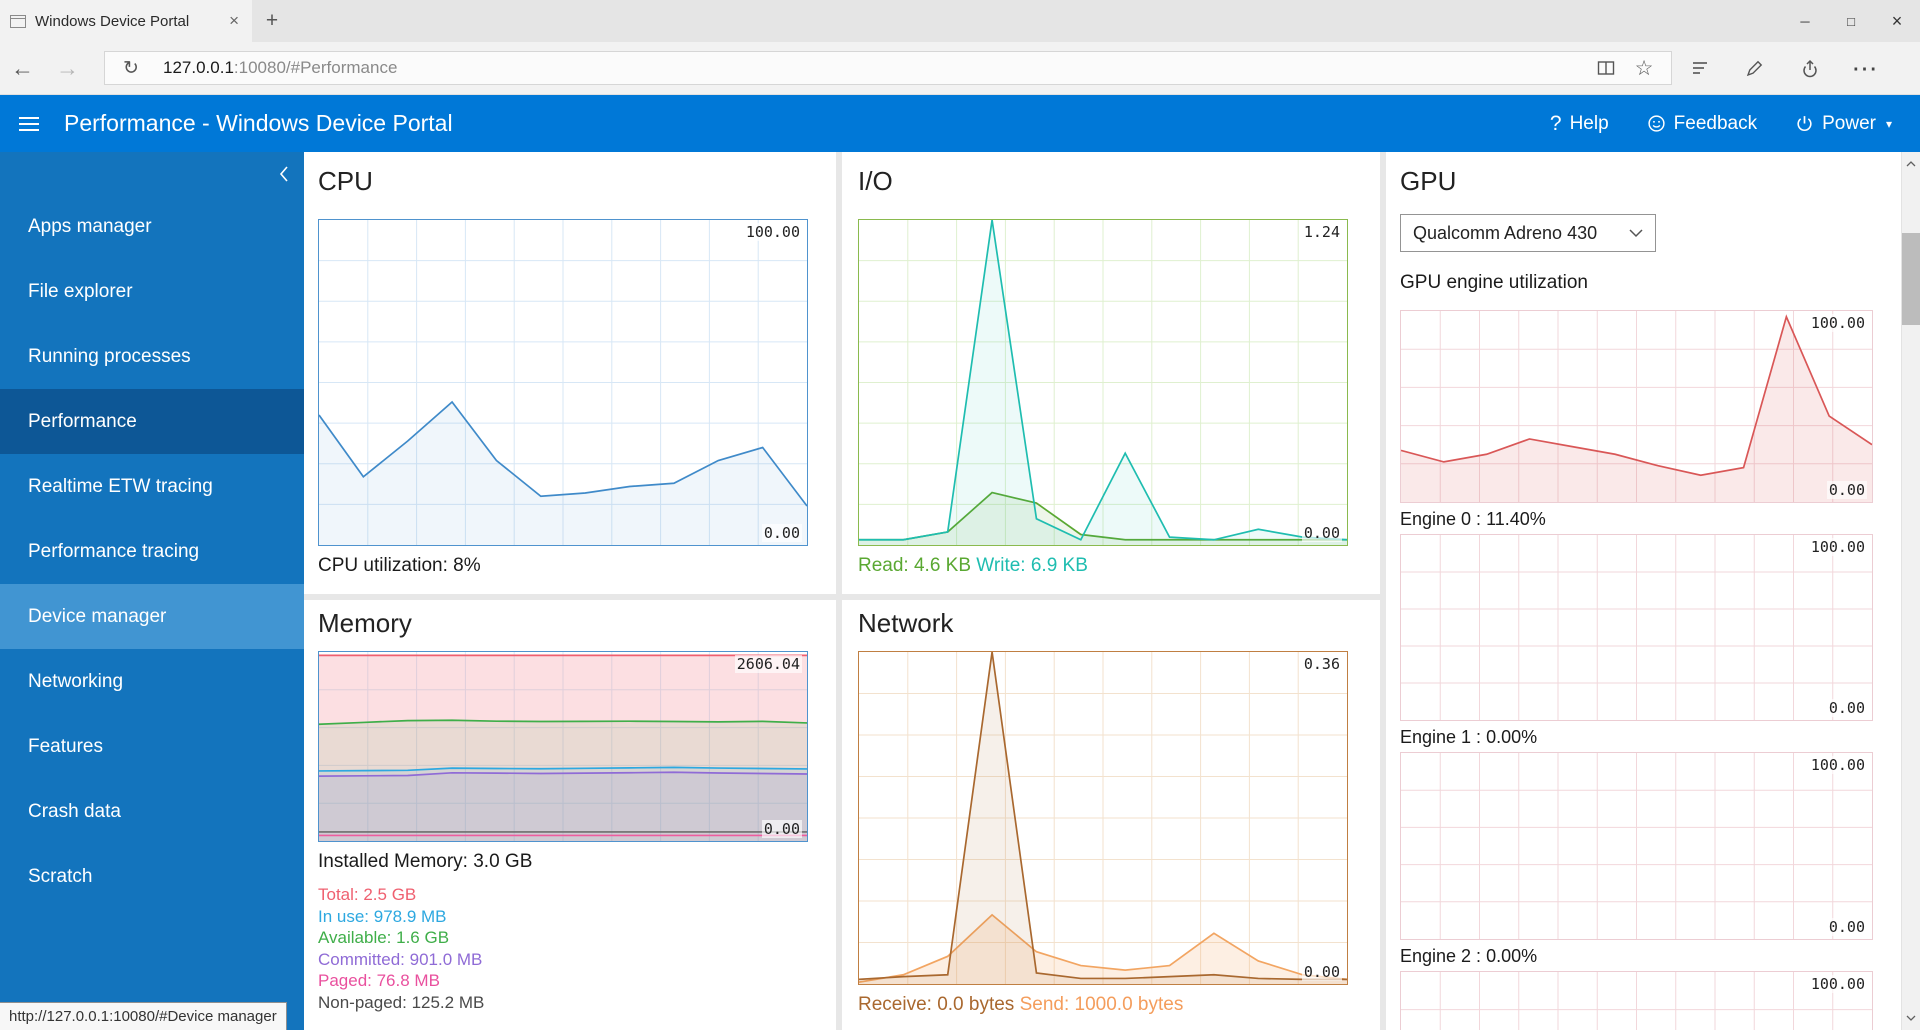 The image size is (1920, 1030). Describe the element at coordinates (1029, 565) in the screenshot. I see `caption-part: Write: 6.9 KB` at that location.